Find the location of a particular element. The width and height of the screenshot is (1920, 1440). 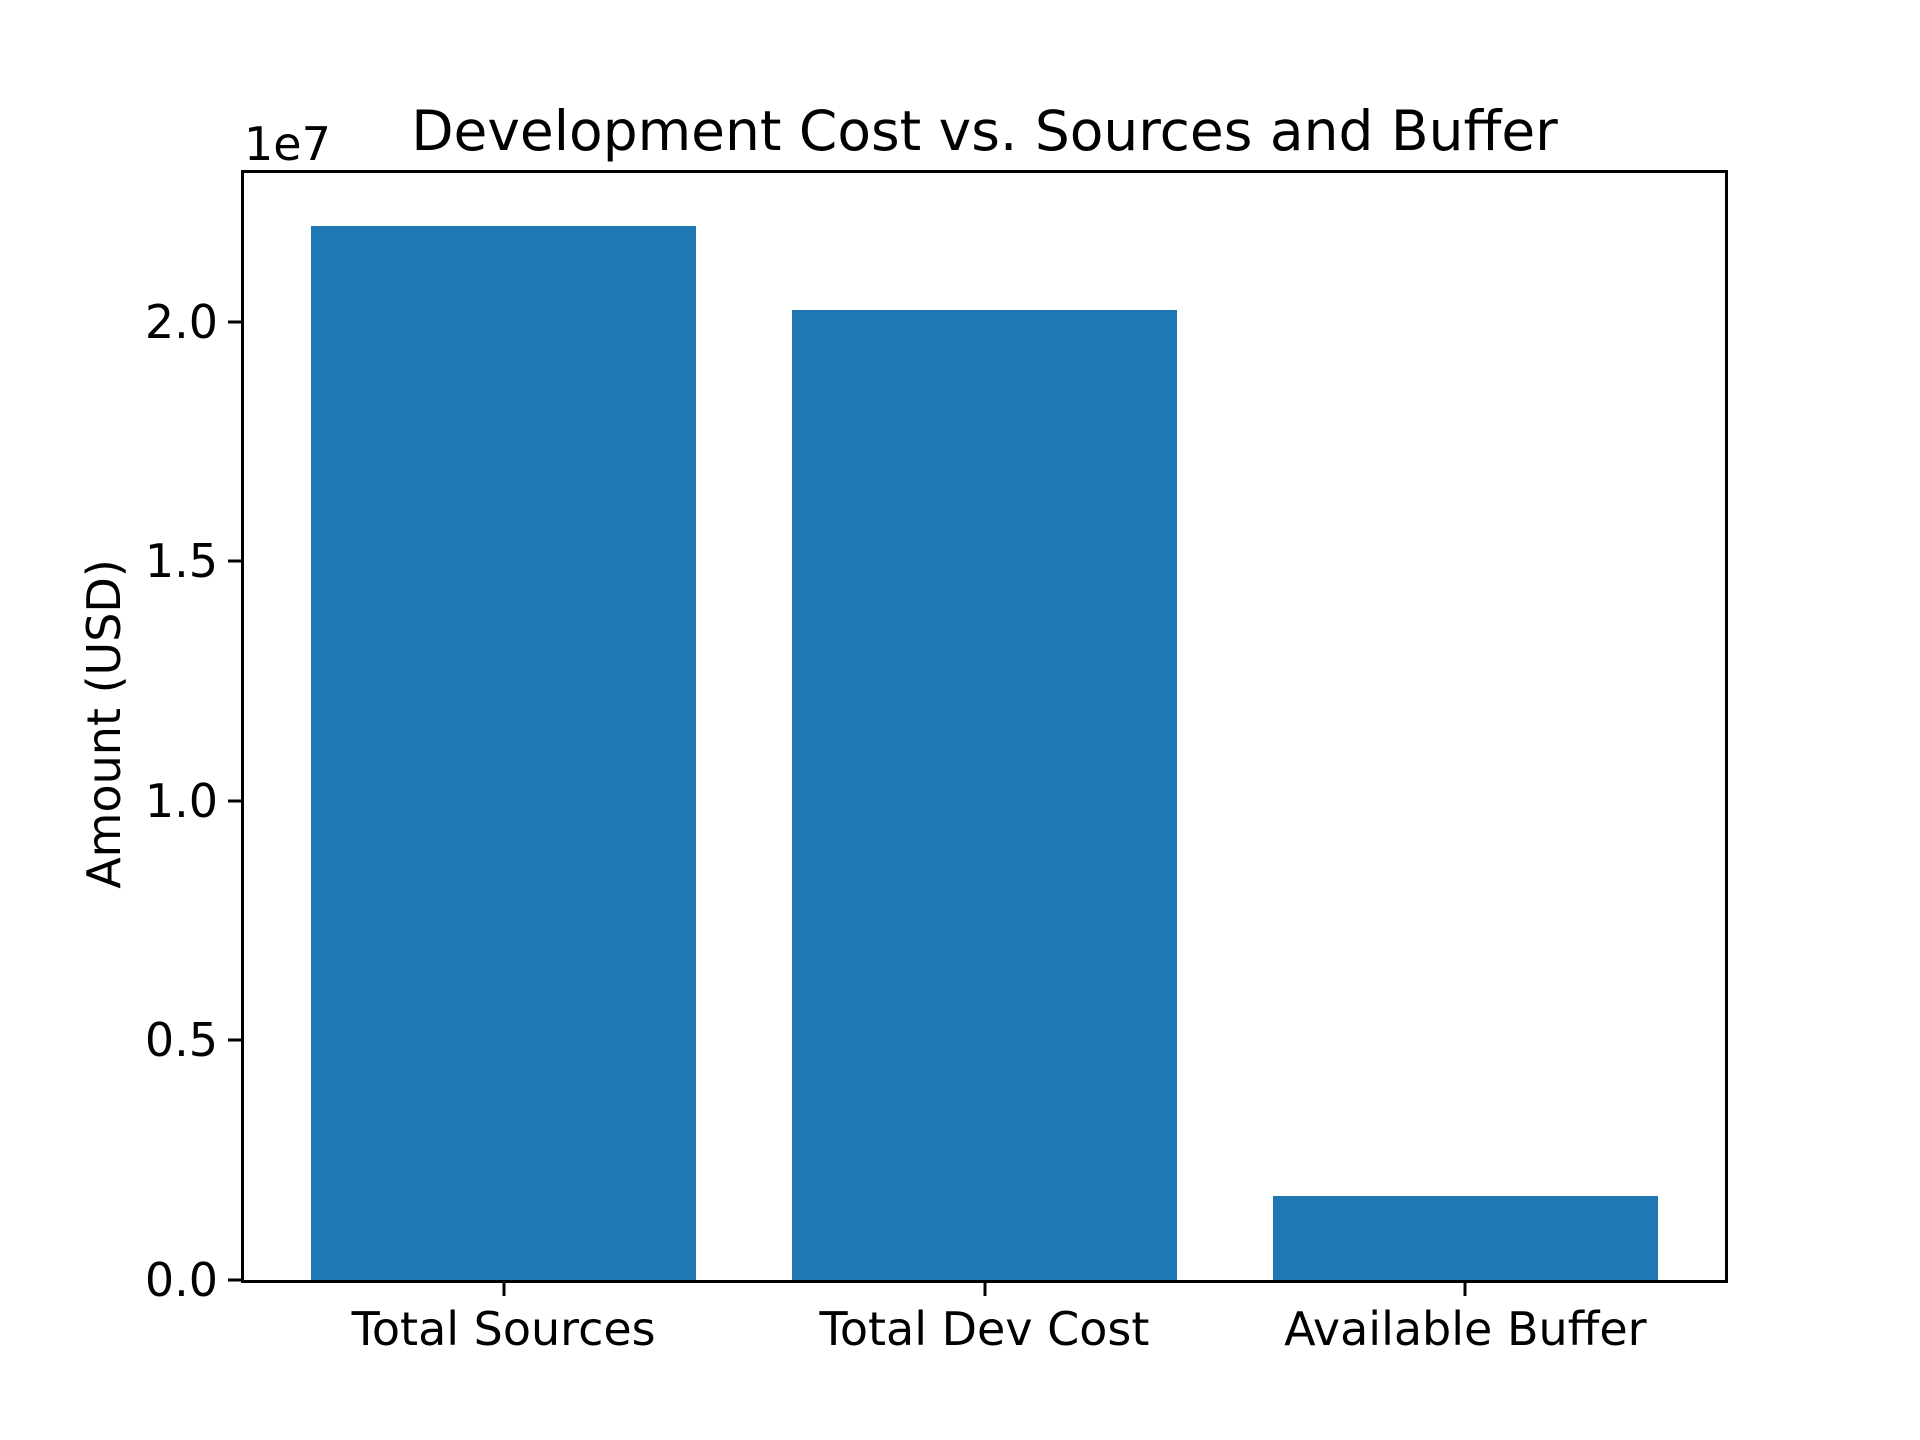

x-tick-label-total-dev-cost: Total Dev Cost is located at coordinates (984, 1329).